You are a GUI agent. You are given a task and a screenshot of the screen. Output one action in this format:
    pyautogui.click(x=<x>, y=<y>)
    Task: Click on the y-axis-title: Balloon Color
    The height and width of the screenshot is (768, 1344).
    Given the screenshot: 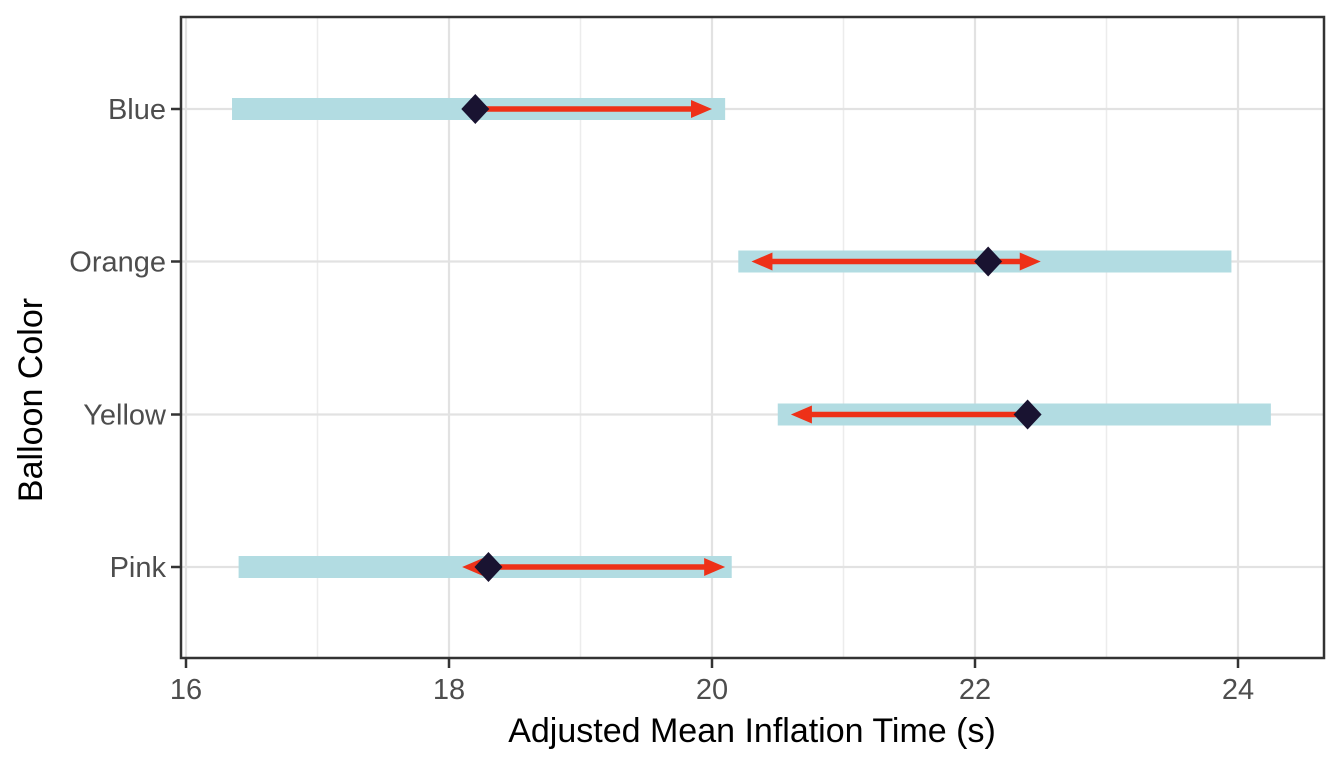 What is the action you would take?
    pyautogui.click(x=31, y=400)
    